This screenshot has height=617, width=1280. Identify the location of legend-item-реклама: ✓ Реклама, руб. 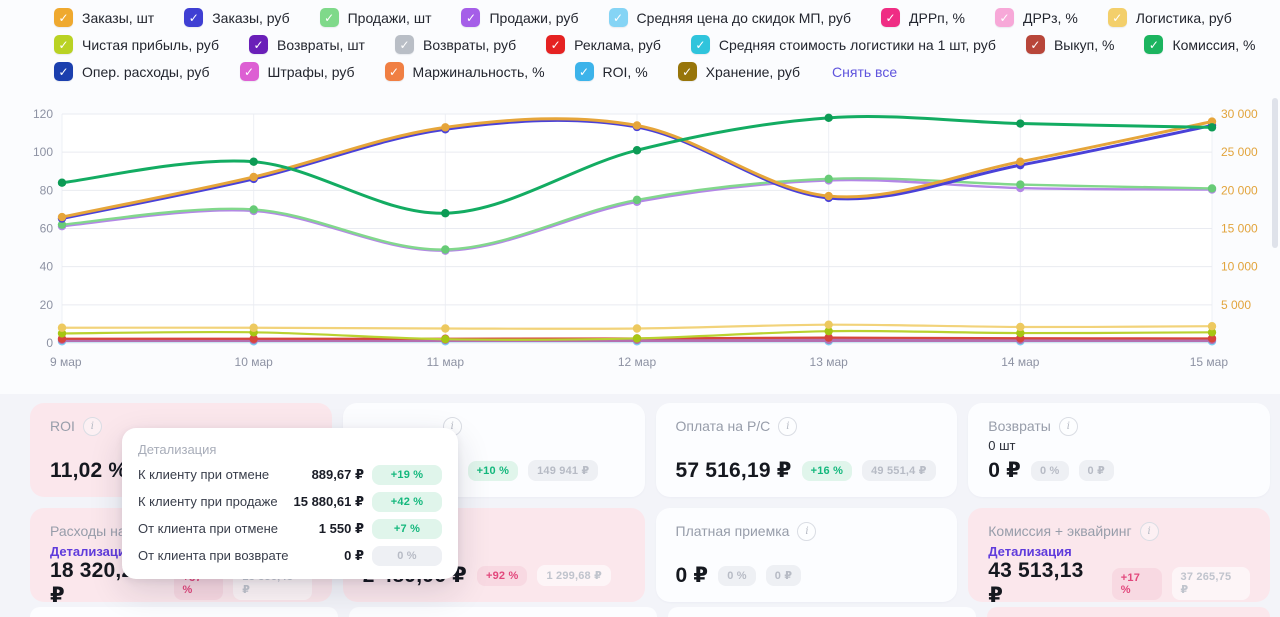
(603, 44).